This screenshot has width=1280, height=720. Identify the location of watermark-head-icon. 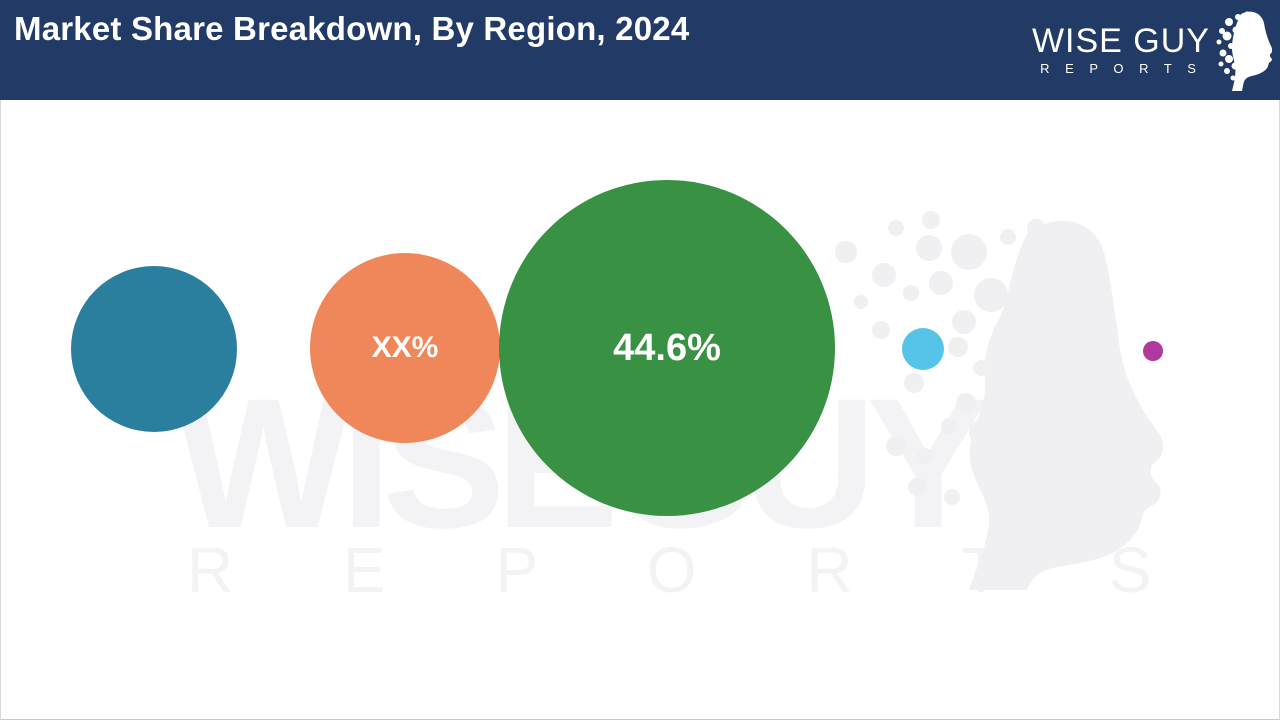
(999, 400).